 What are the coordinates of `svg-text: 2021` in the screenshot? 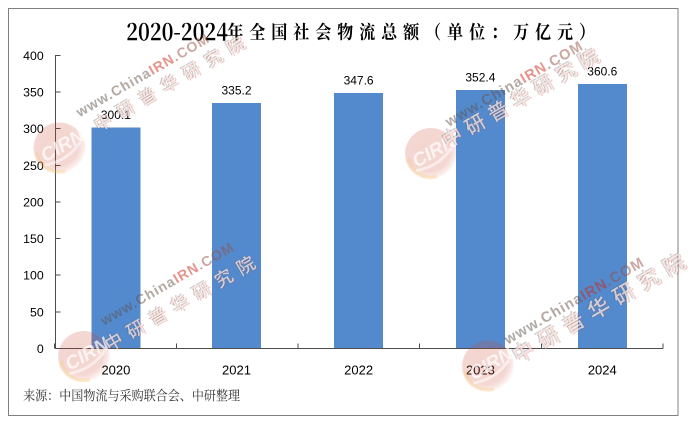 It's located at (236, 370).